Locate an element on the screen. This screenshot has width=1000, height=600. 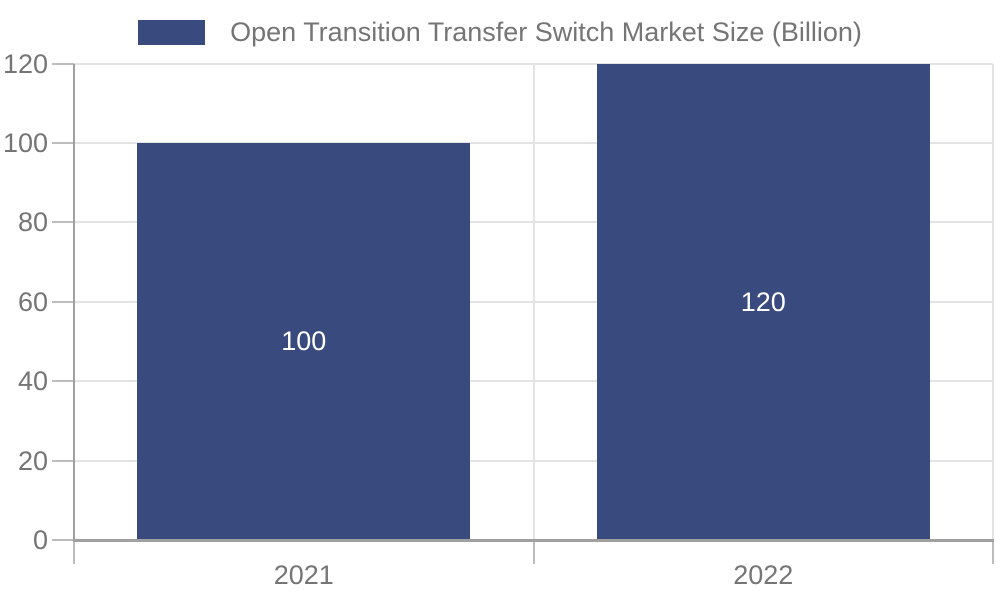
x-axis-line is located at coordinates (533, 540).